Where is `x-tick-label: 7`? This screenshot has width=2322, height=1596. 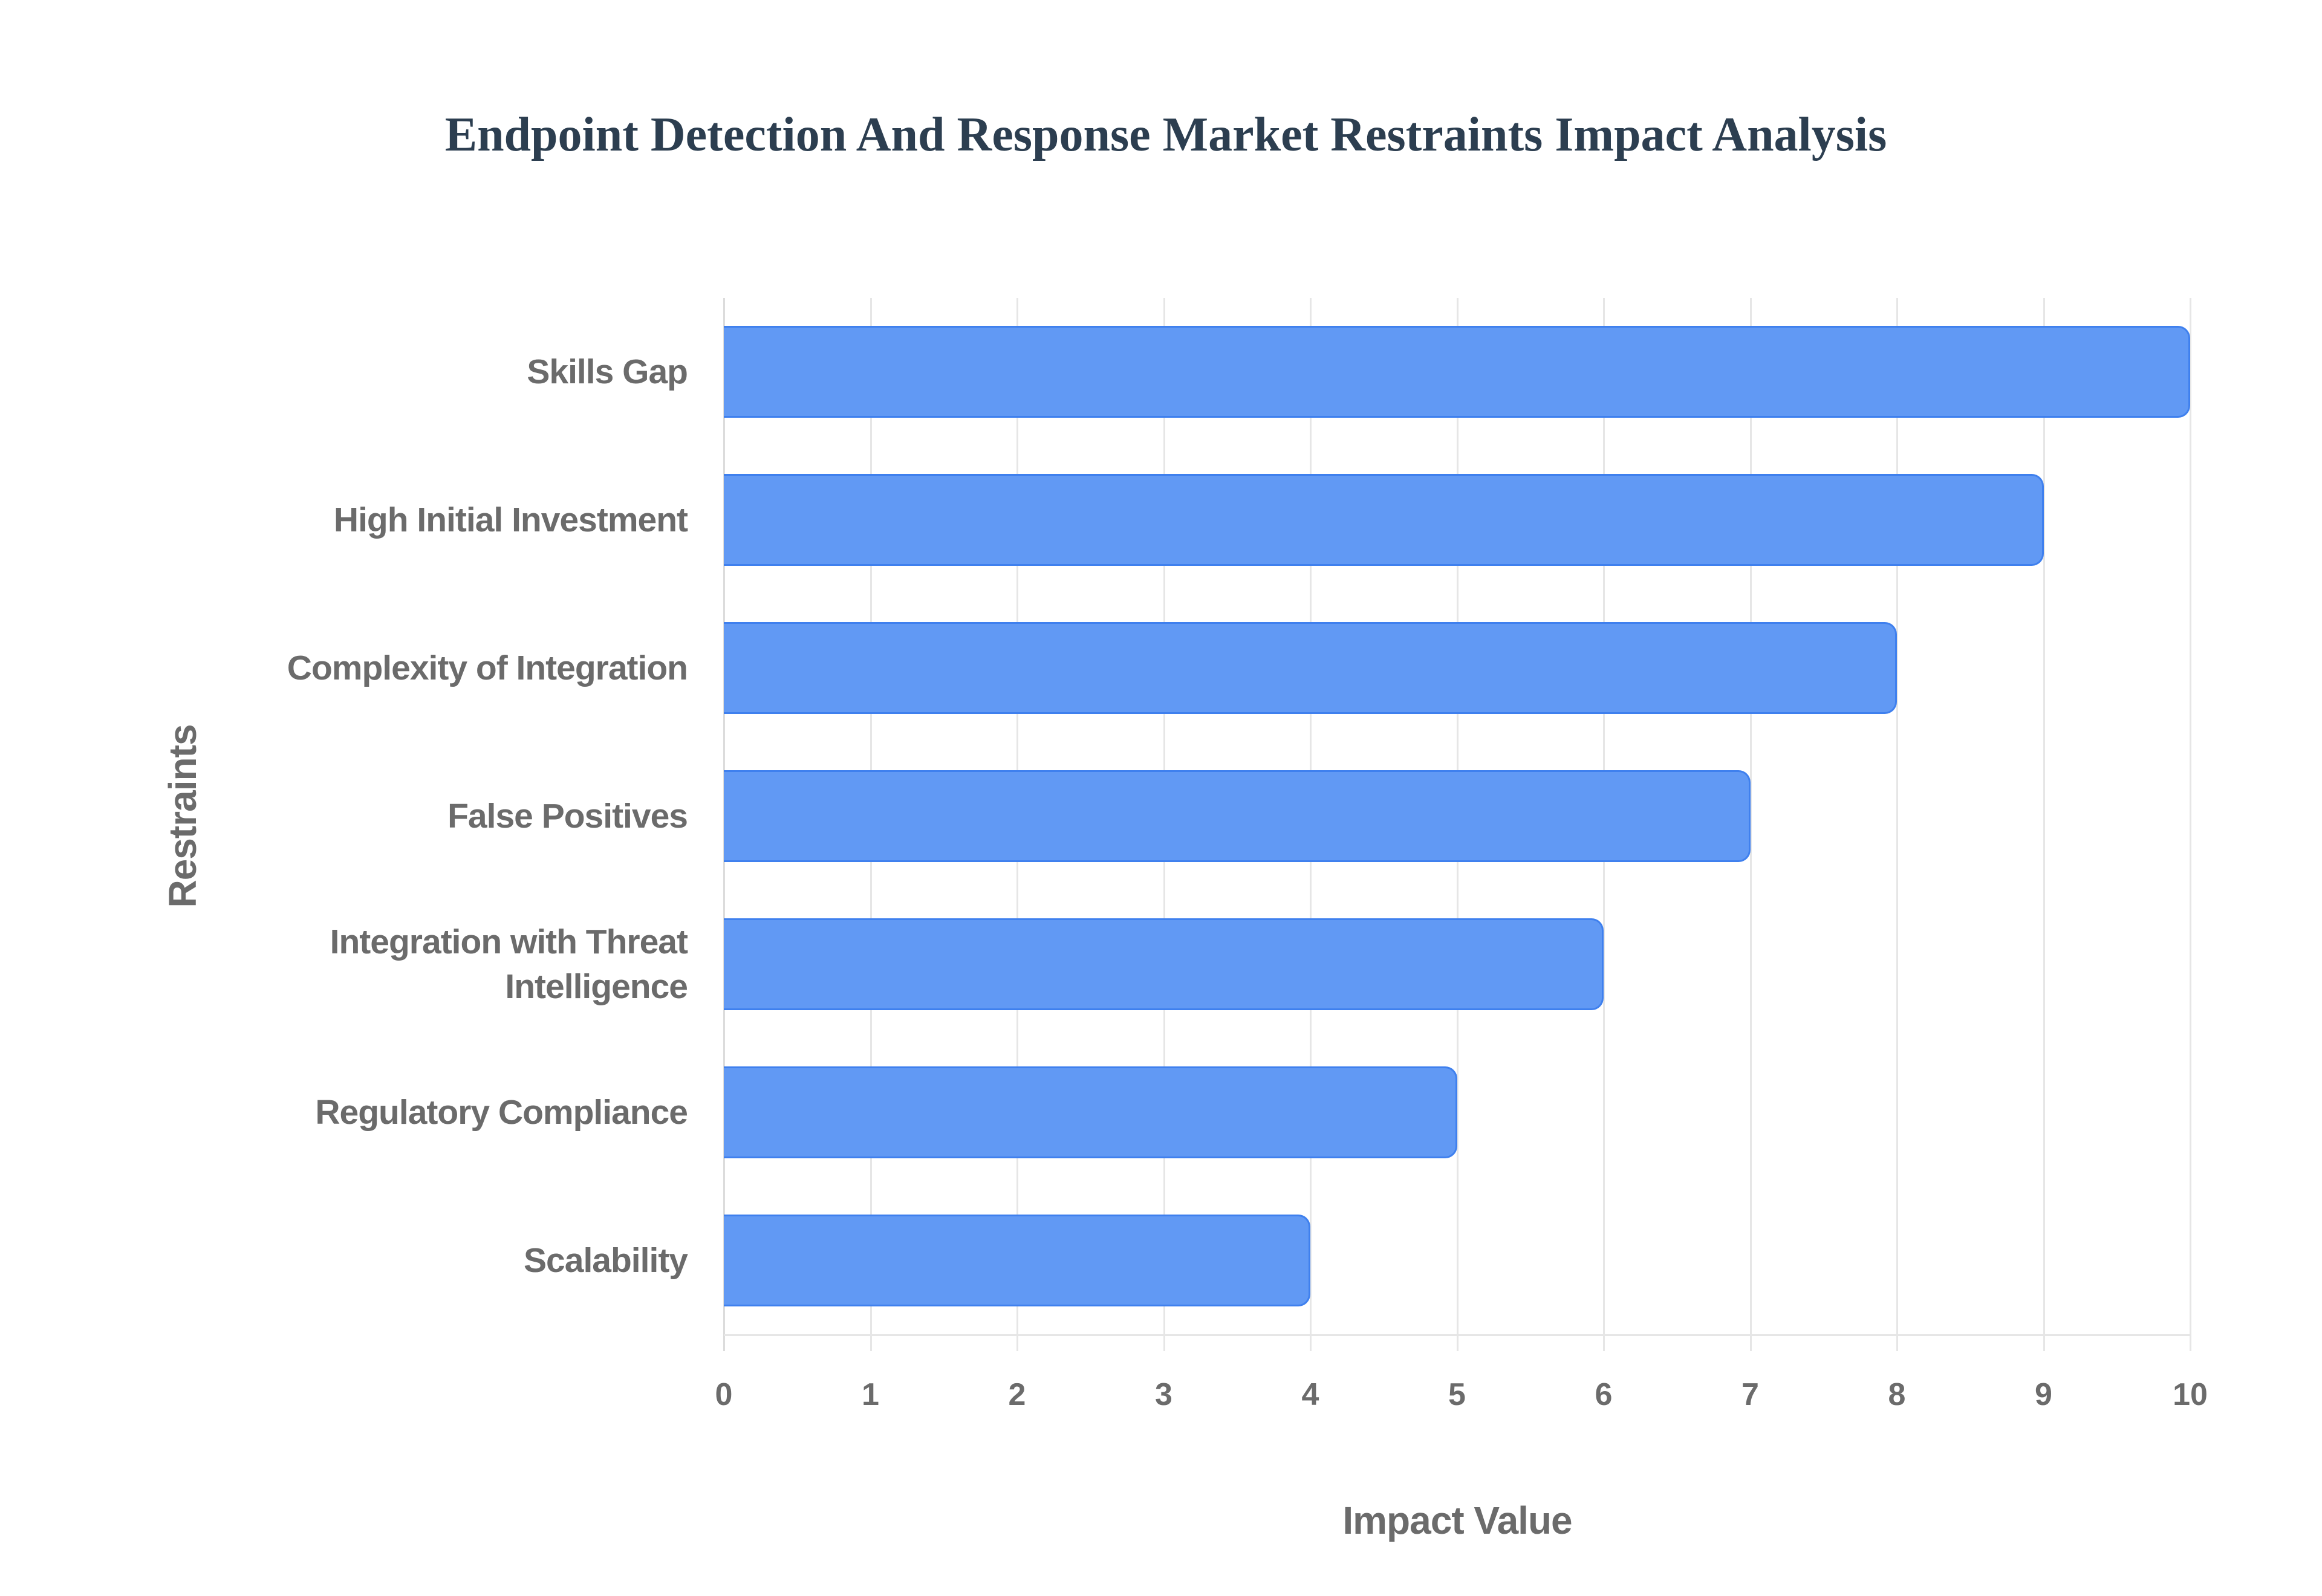
x-tick-label: 7 is located at coordinates (1750, 1394).